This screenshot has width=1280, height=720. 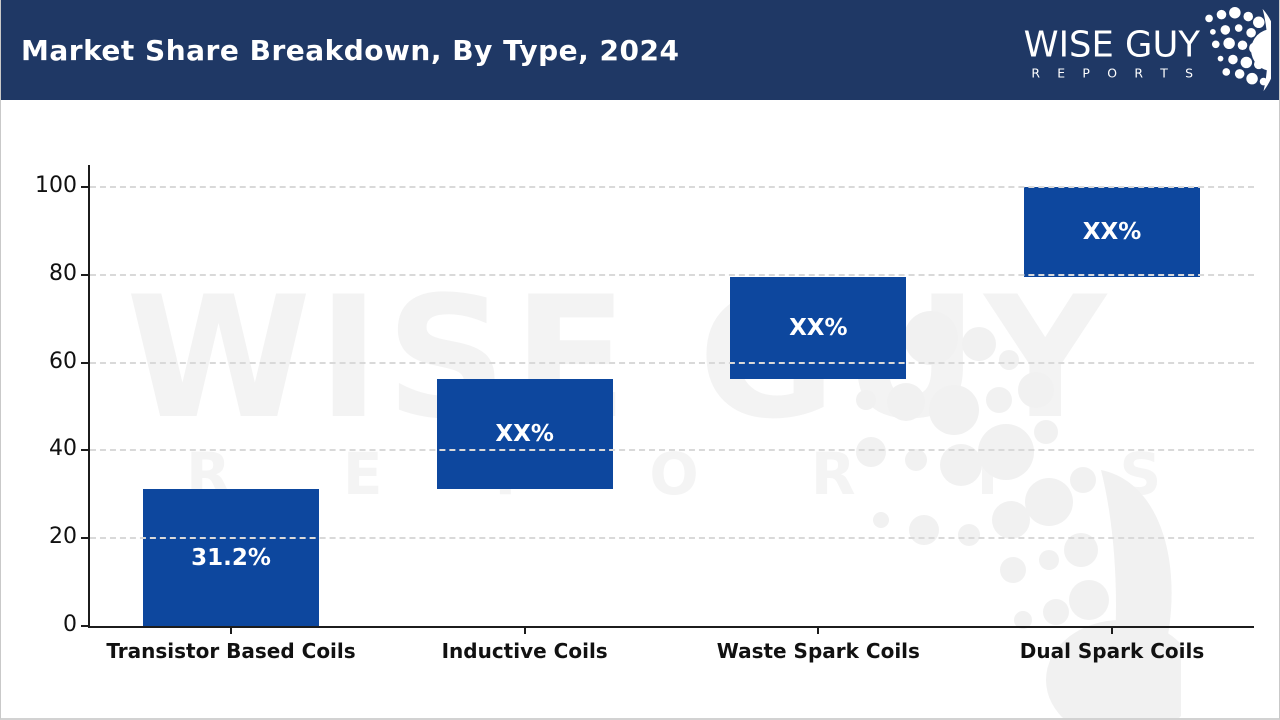 I want to click on x-axis, so click(x=671, y=627).